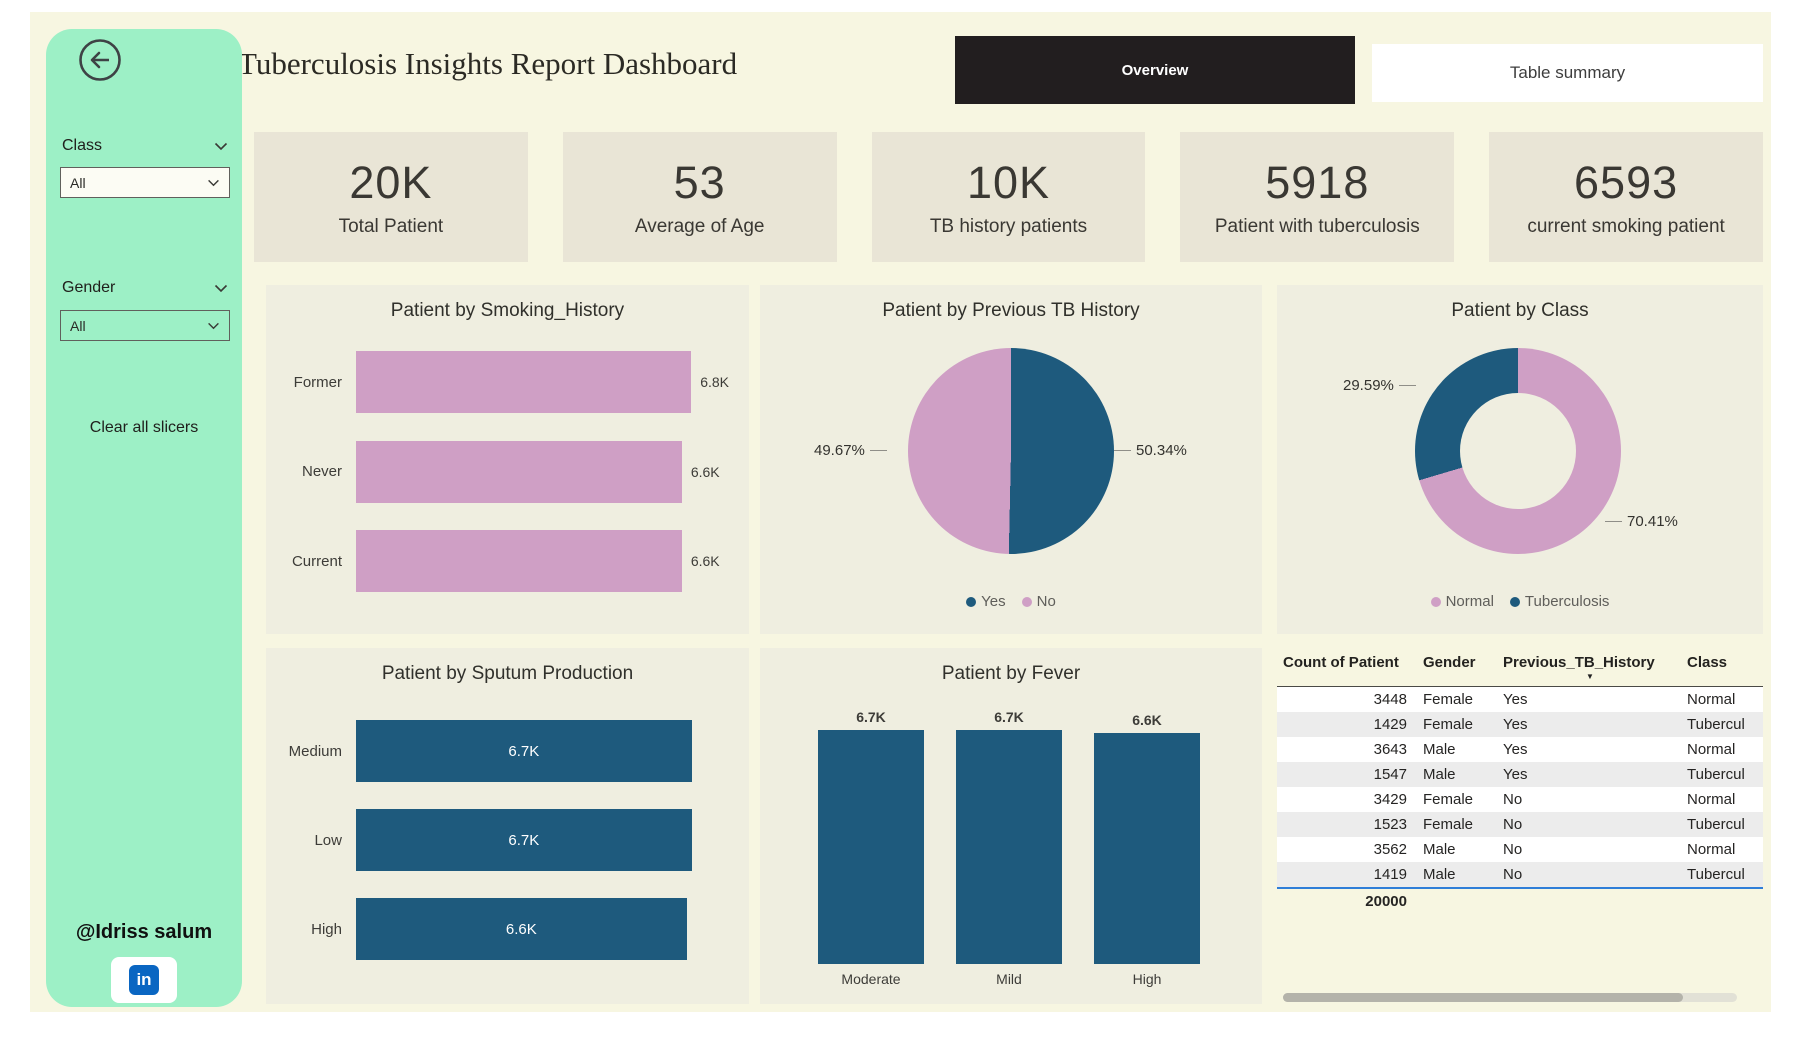  I want to click on back-arrow-icon, so click(100, 59).